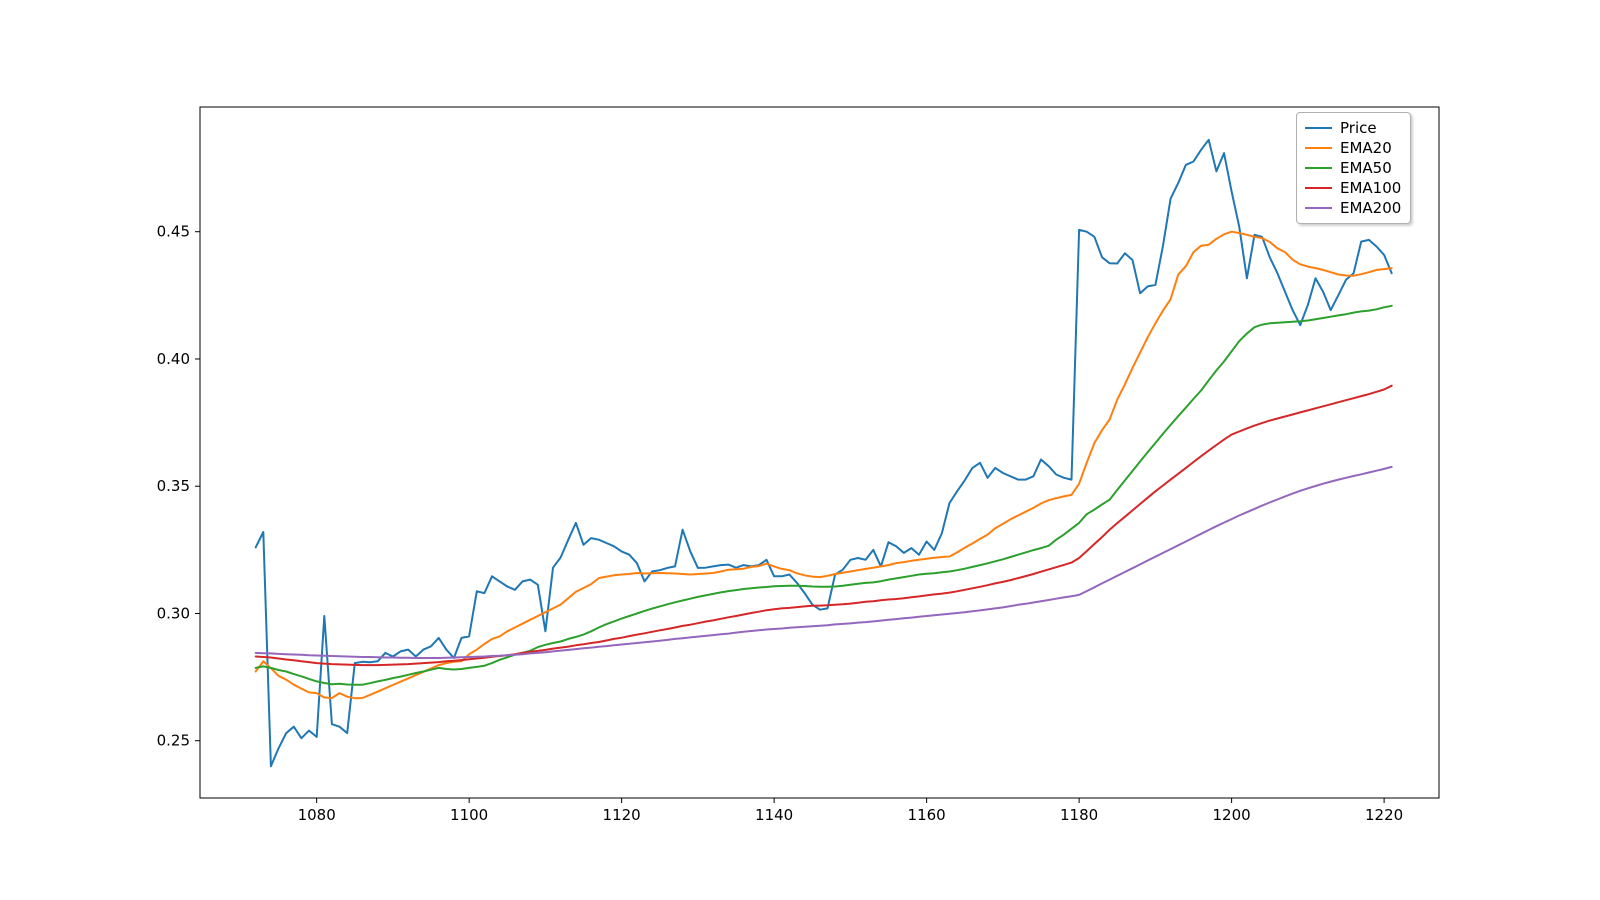 The width and height of the screenshot is (1600, 900). I want to click on x-tick-label: 1220, so click(1384, 815).